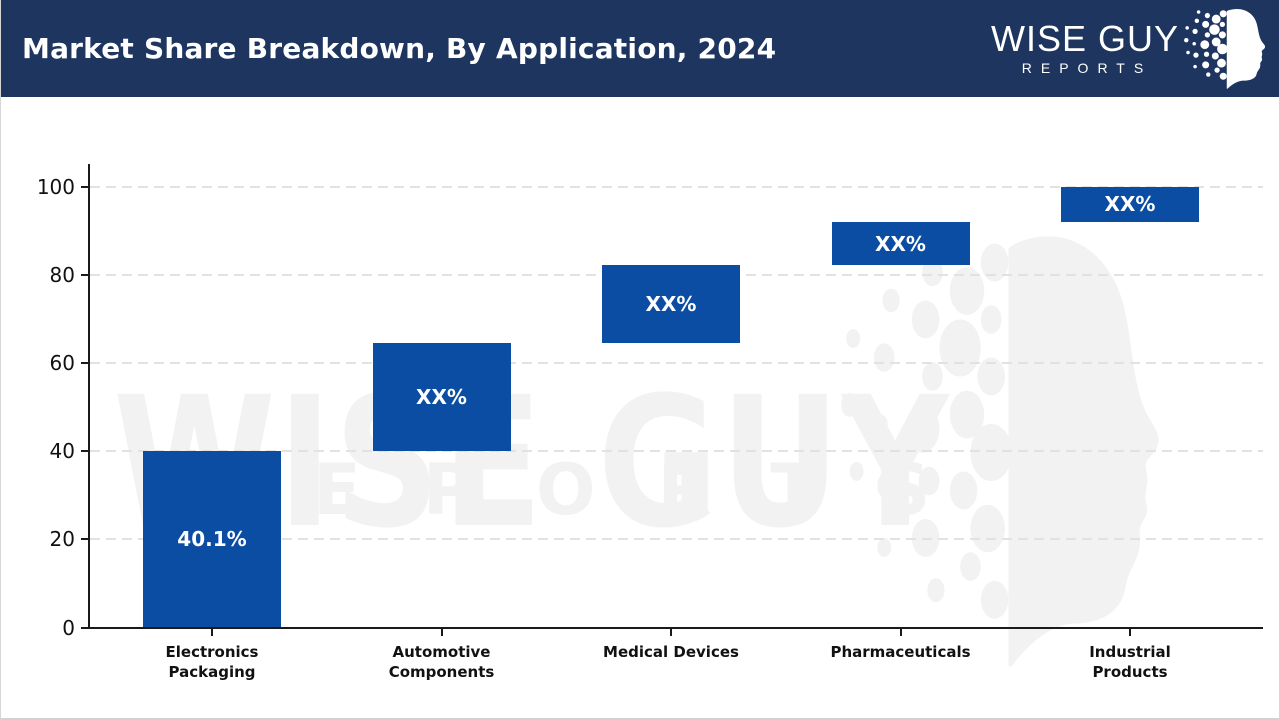 Image resolution: width=1280 pixels, height=720 pixels. I want to click on bar-automotive-components: XX%, so click(441, 397).